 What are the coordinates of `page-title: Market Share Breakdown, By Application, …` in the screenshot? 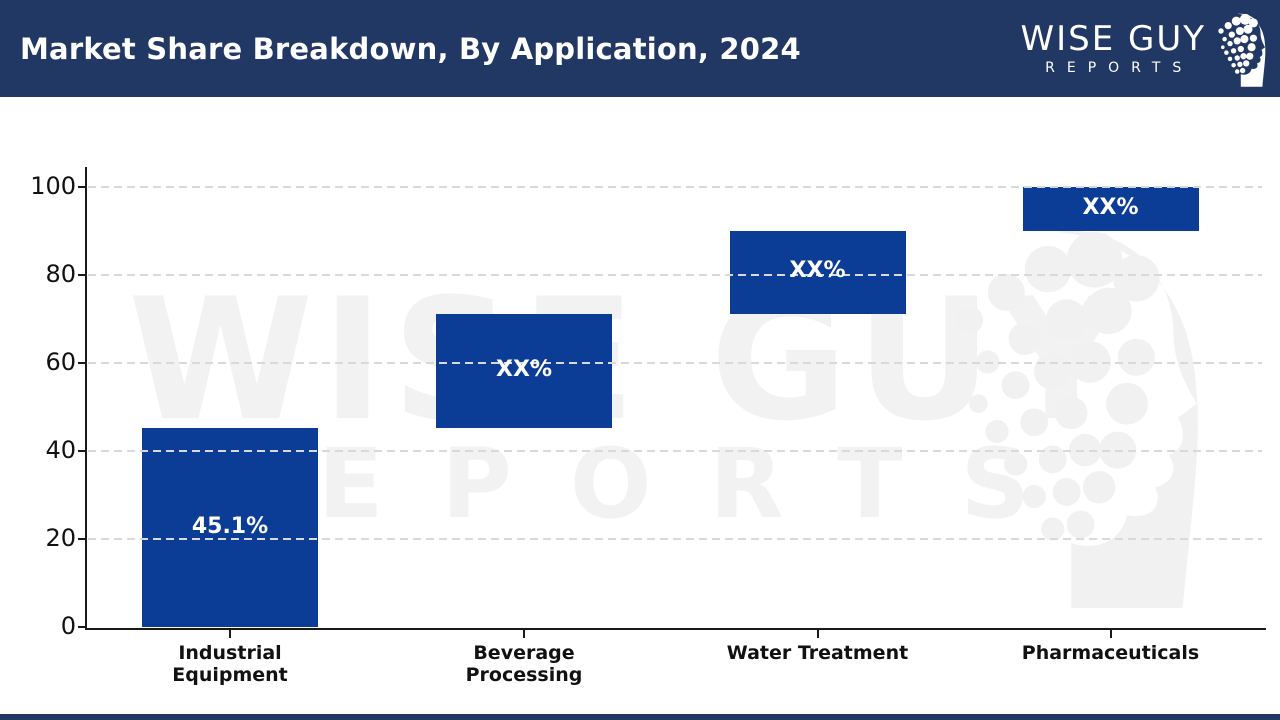 It's located at (410, 48).